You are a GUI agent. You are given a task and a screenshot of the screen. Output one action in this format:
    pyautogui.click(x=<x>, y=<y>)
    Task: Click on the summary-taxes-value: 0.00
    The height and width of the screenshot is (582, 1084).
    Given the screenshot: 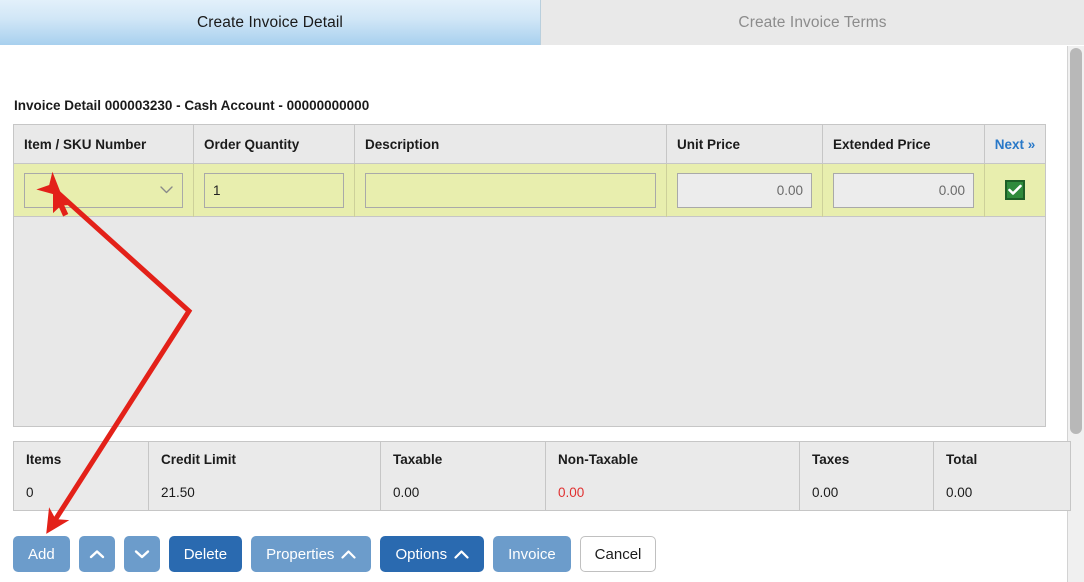 What is the action you would take?
    pyautogui.click(x=825, y=492)
    